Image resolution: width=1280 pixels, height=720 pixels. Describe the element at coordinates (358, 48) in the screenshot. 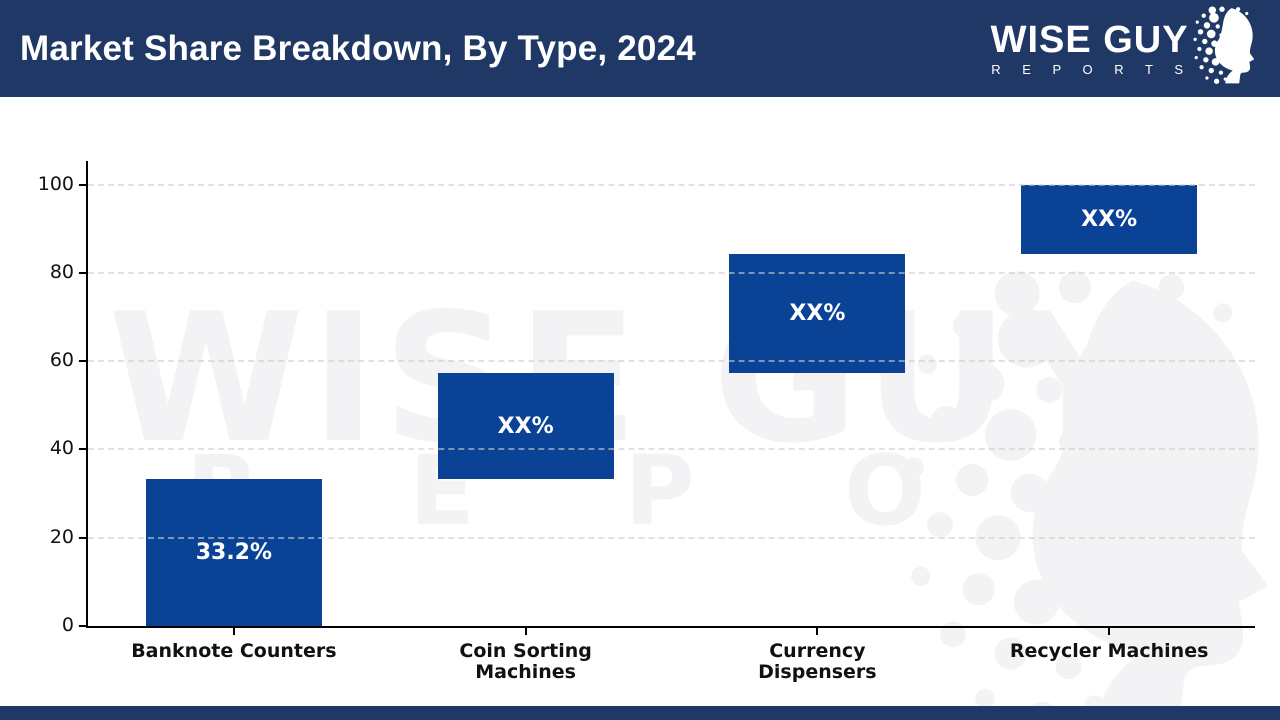

I see `page-title: Market Share Breakdown, By Type, 2024` at that location.